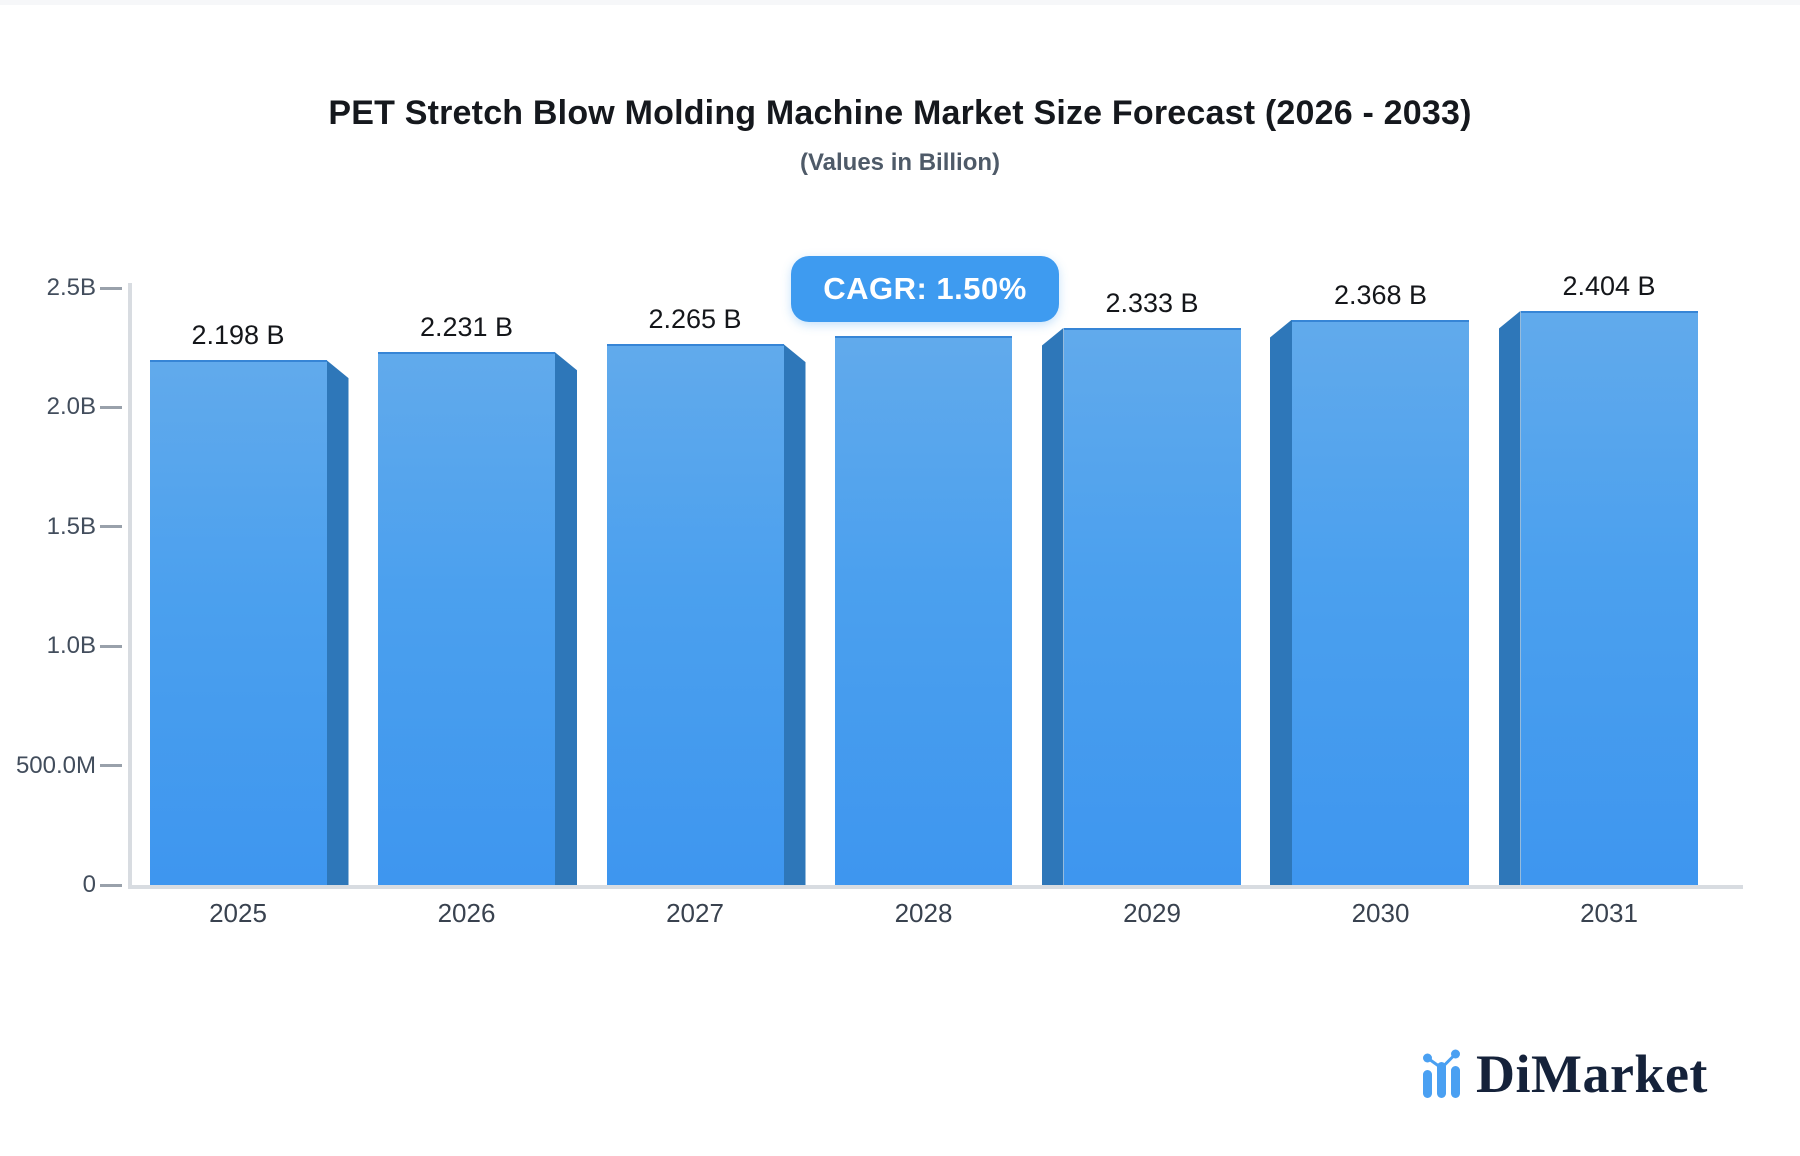 Image resolution: width=1800 pixels, height=1156 pixels. Describe the element at coordinates (337, 622) in the screenshot. I see `bar-side-face-2025` at that location.